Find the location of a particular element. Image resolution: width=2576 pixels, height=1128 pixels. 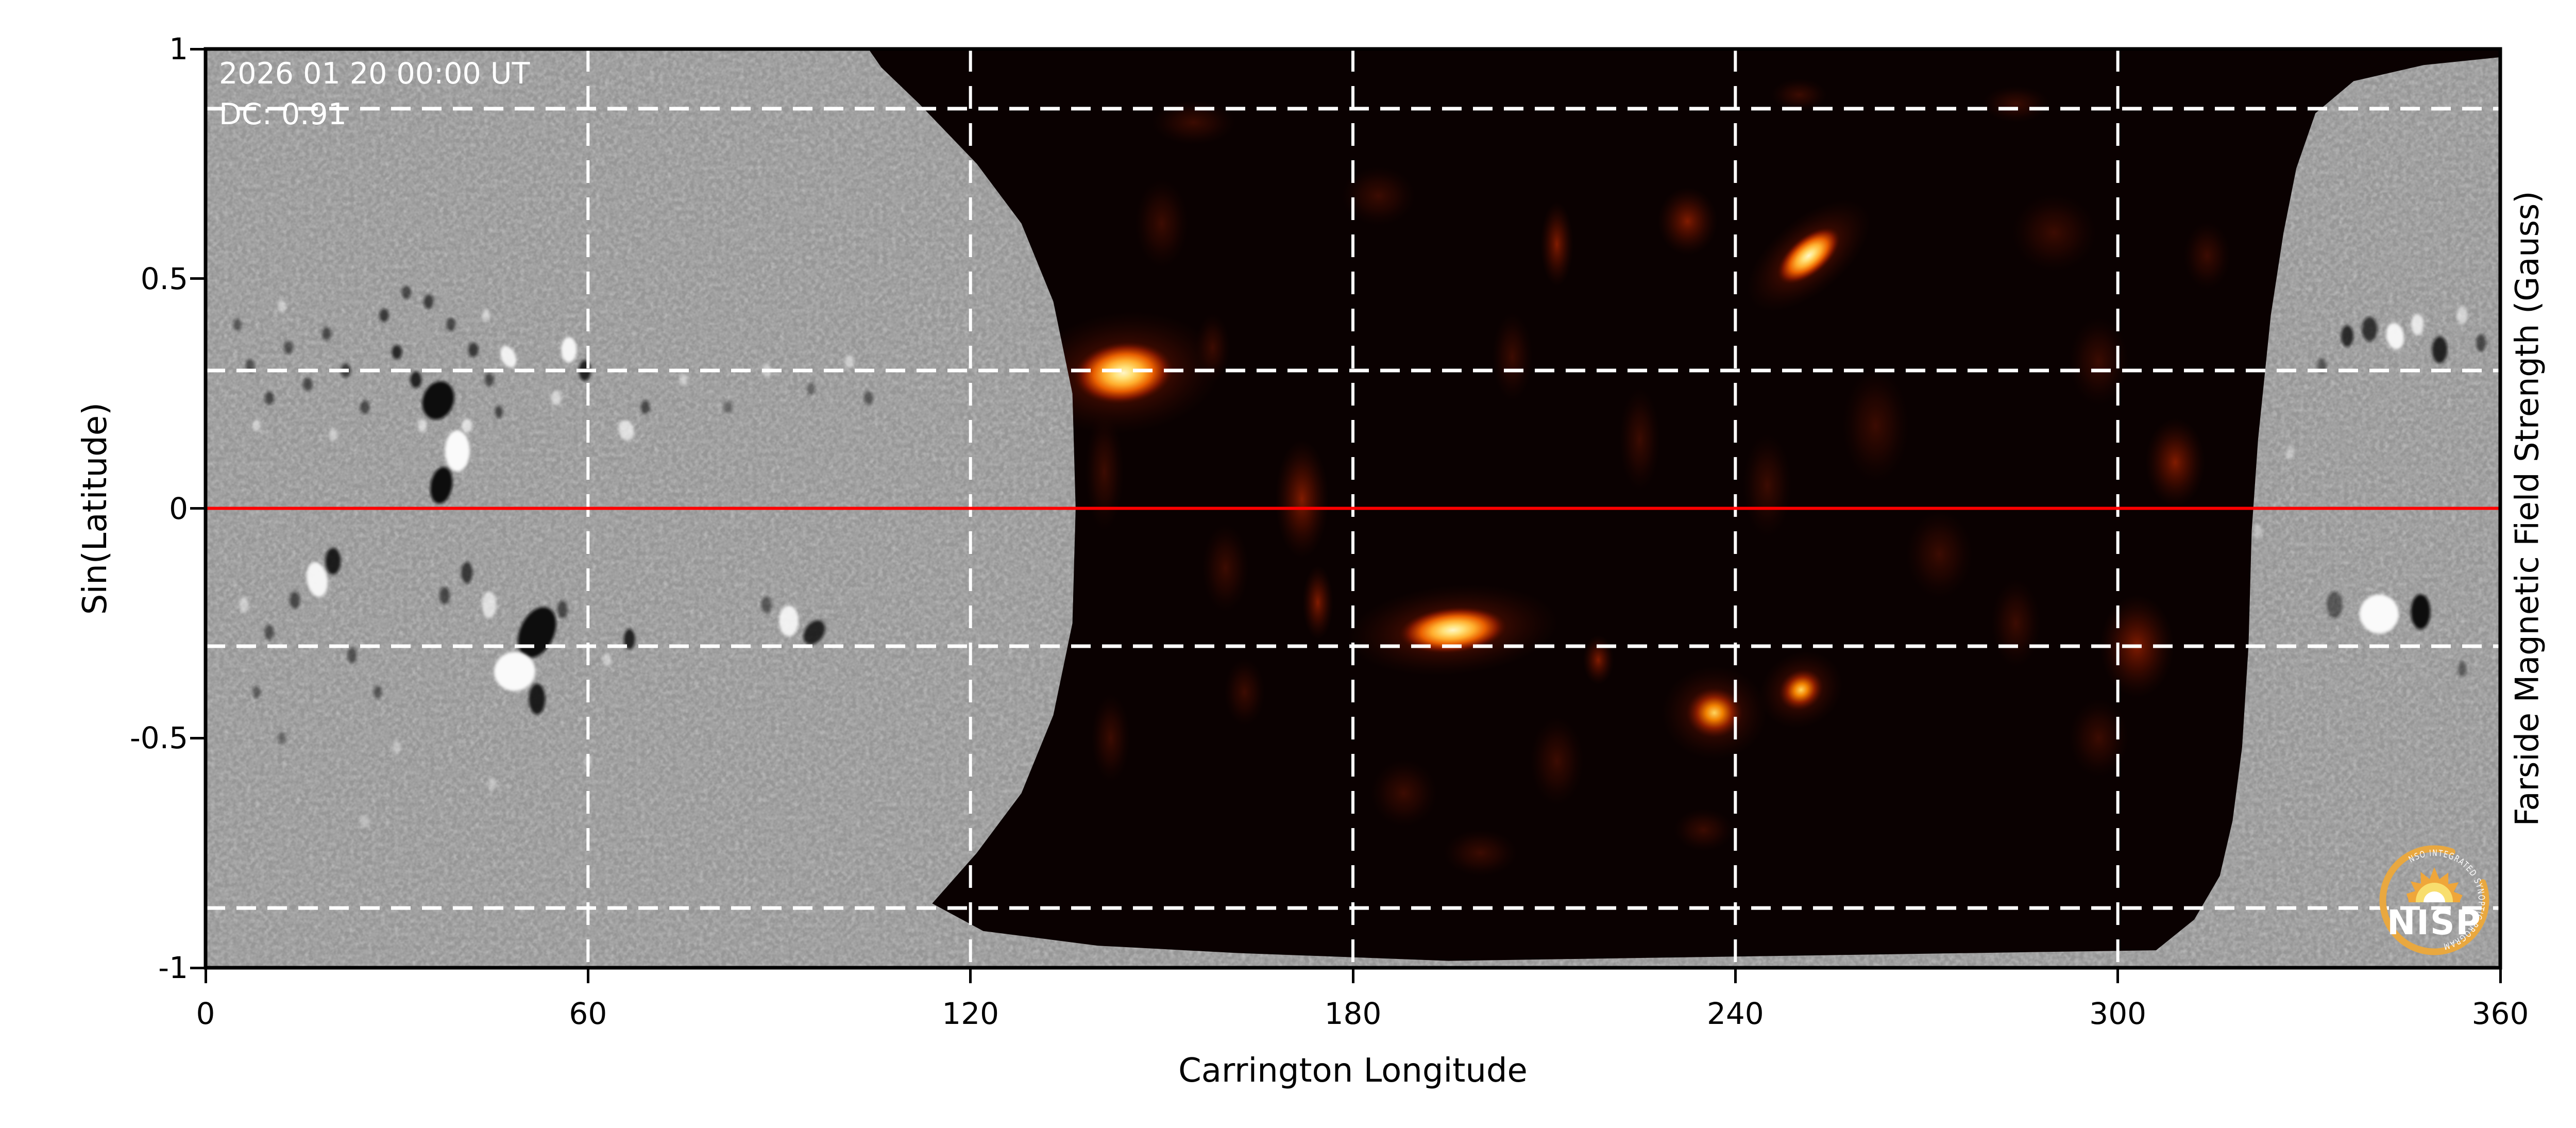

logo-ring-arc is located at coordinates (2434, 900).